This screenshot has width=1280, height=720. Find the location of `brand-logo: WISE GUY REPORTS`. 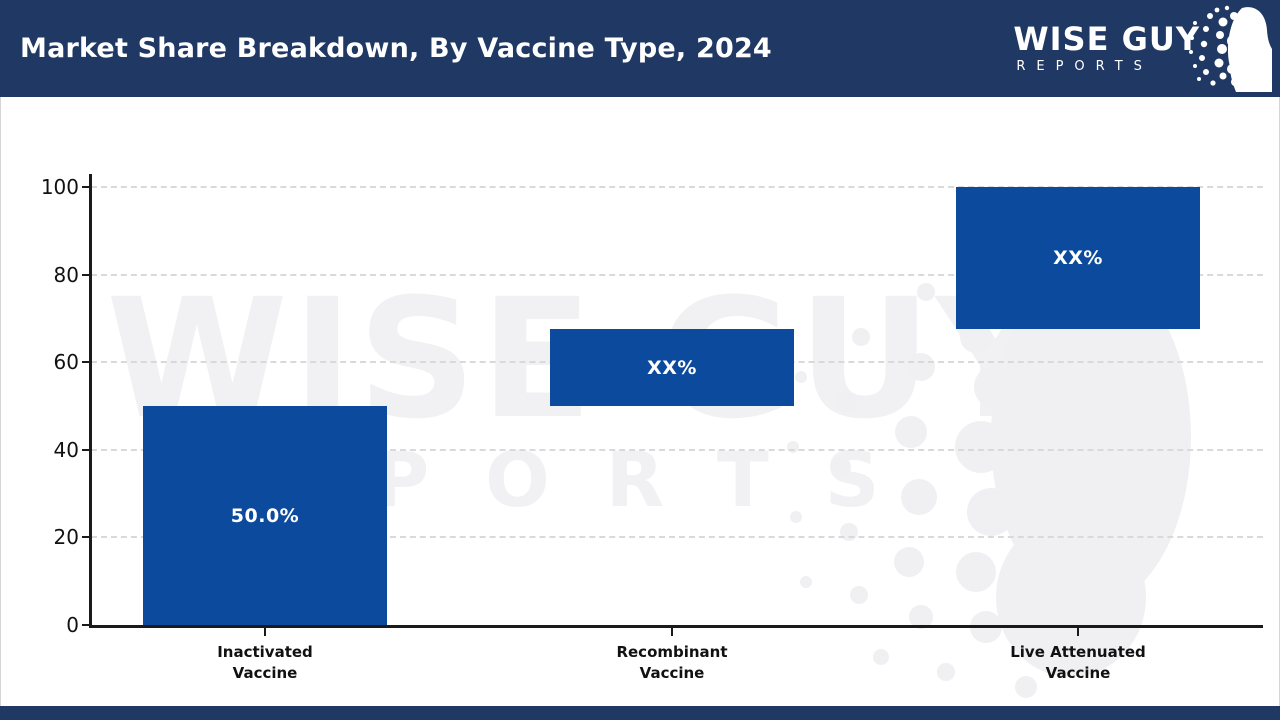

brand-logo: WISE GUY REPORTS is located at coordinates (1146, 48).